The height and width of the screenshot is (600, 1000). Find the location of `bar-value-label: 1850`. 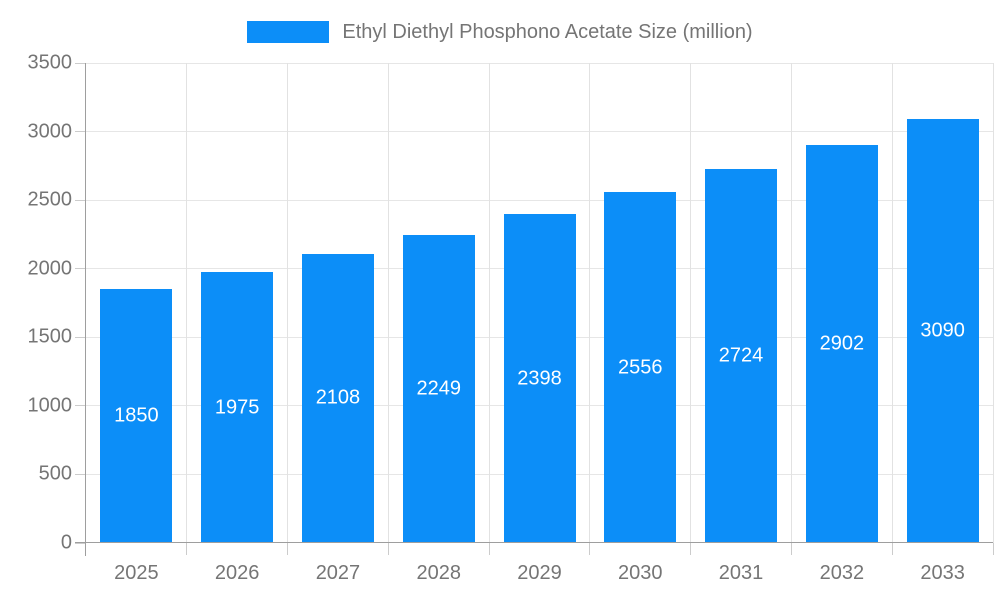

bar-value-label: 1850 is located at coordinates (136, 415).